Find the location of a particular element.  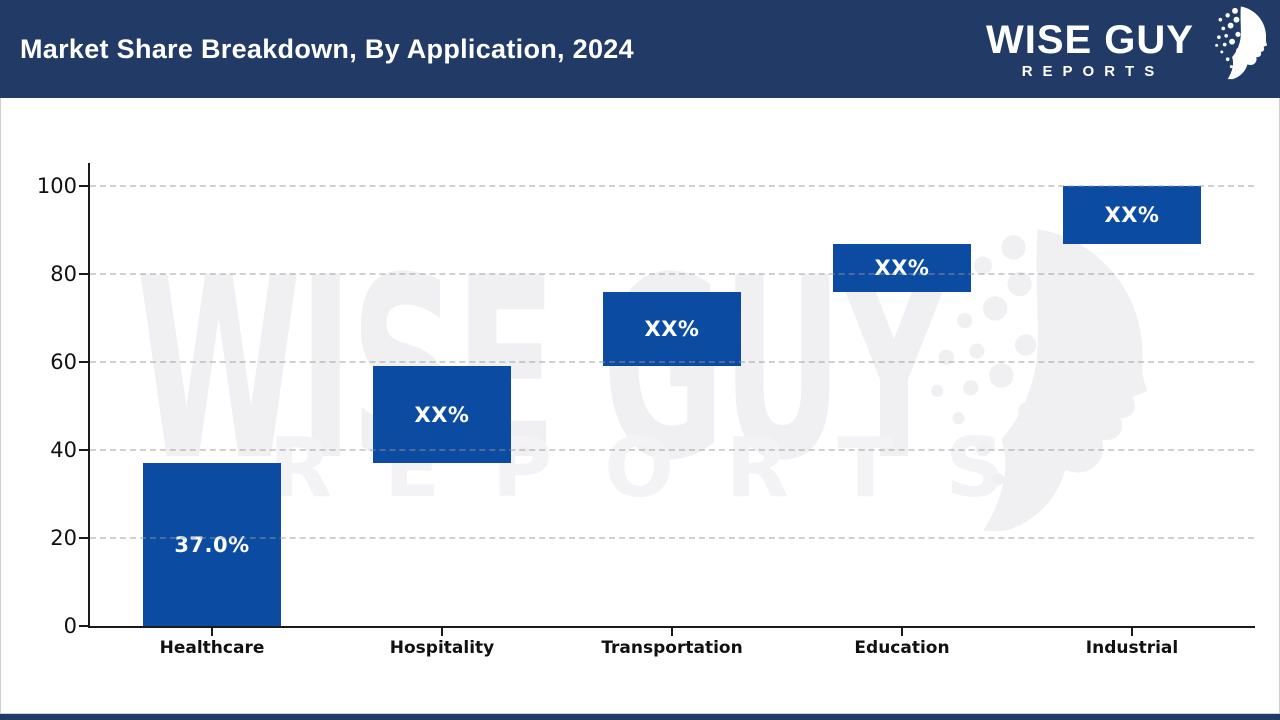

x-category-label: Hospitality is located at coordinates (442, 648).